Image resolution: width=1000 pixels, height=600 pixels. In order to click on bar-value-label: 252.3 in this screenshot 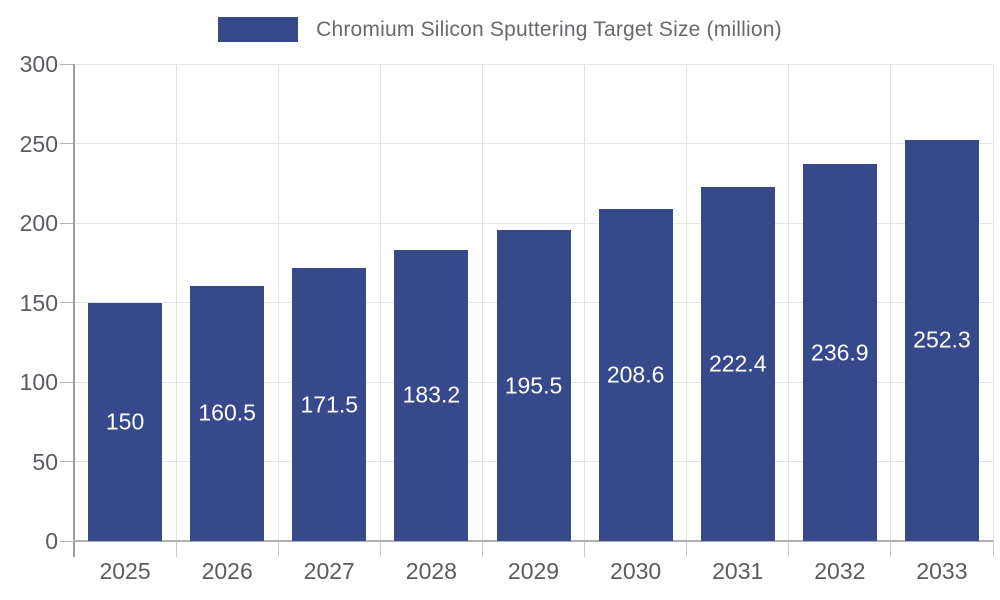, I will do `click(942, 339)`.